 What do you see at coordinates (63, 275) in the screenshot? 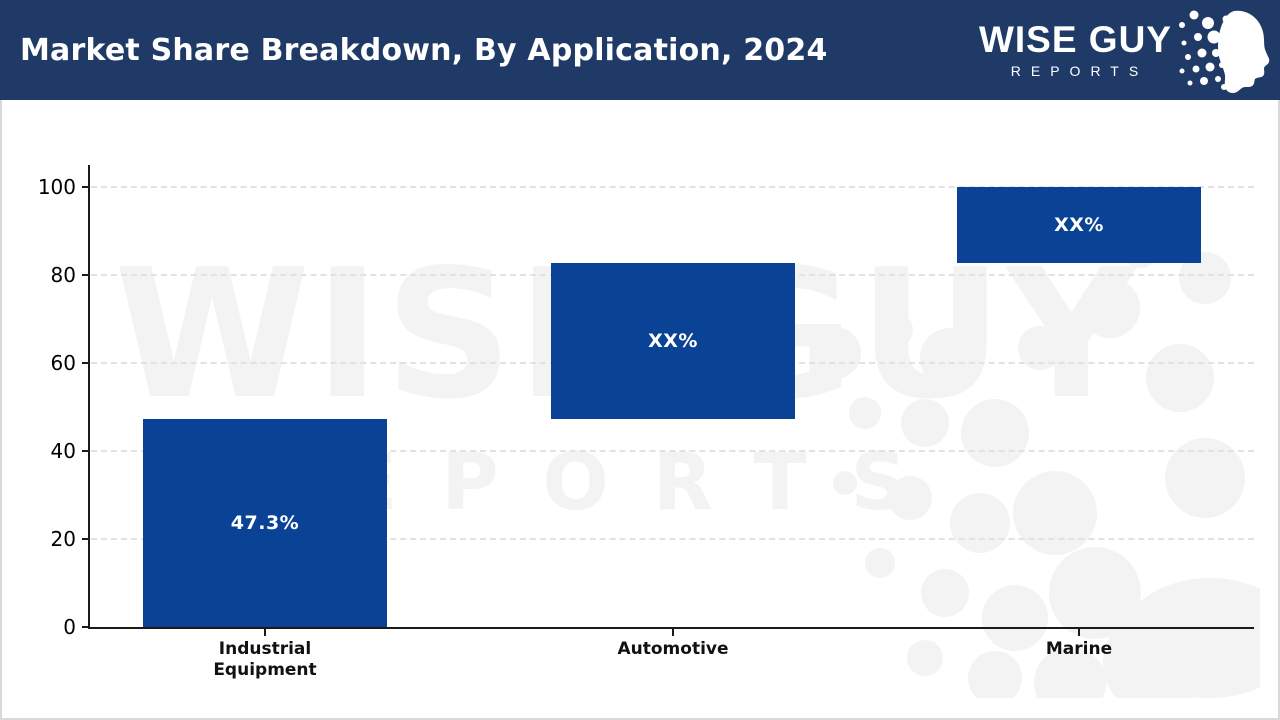
I see `y-tick-label: 80` at bounding box center [63, 275].